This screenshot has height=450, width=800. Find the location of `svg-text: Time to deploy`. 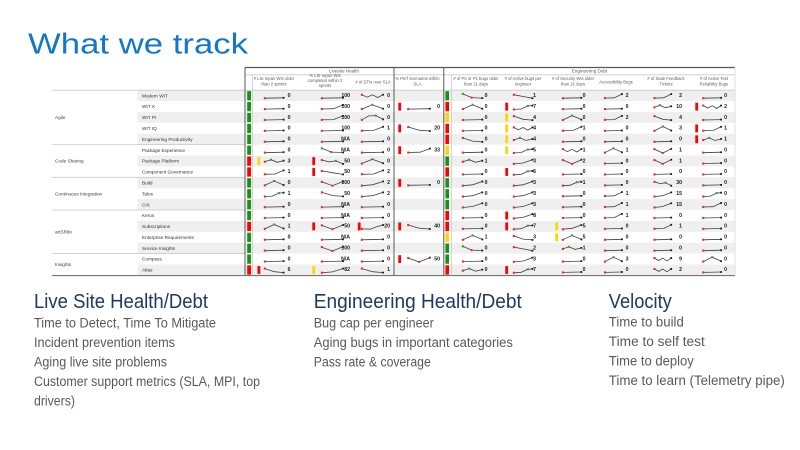

svg-text: Time to deploy is located at coordinates (651, 360).